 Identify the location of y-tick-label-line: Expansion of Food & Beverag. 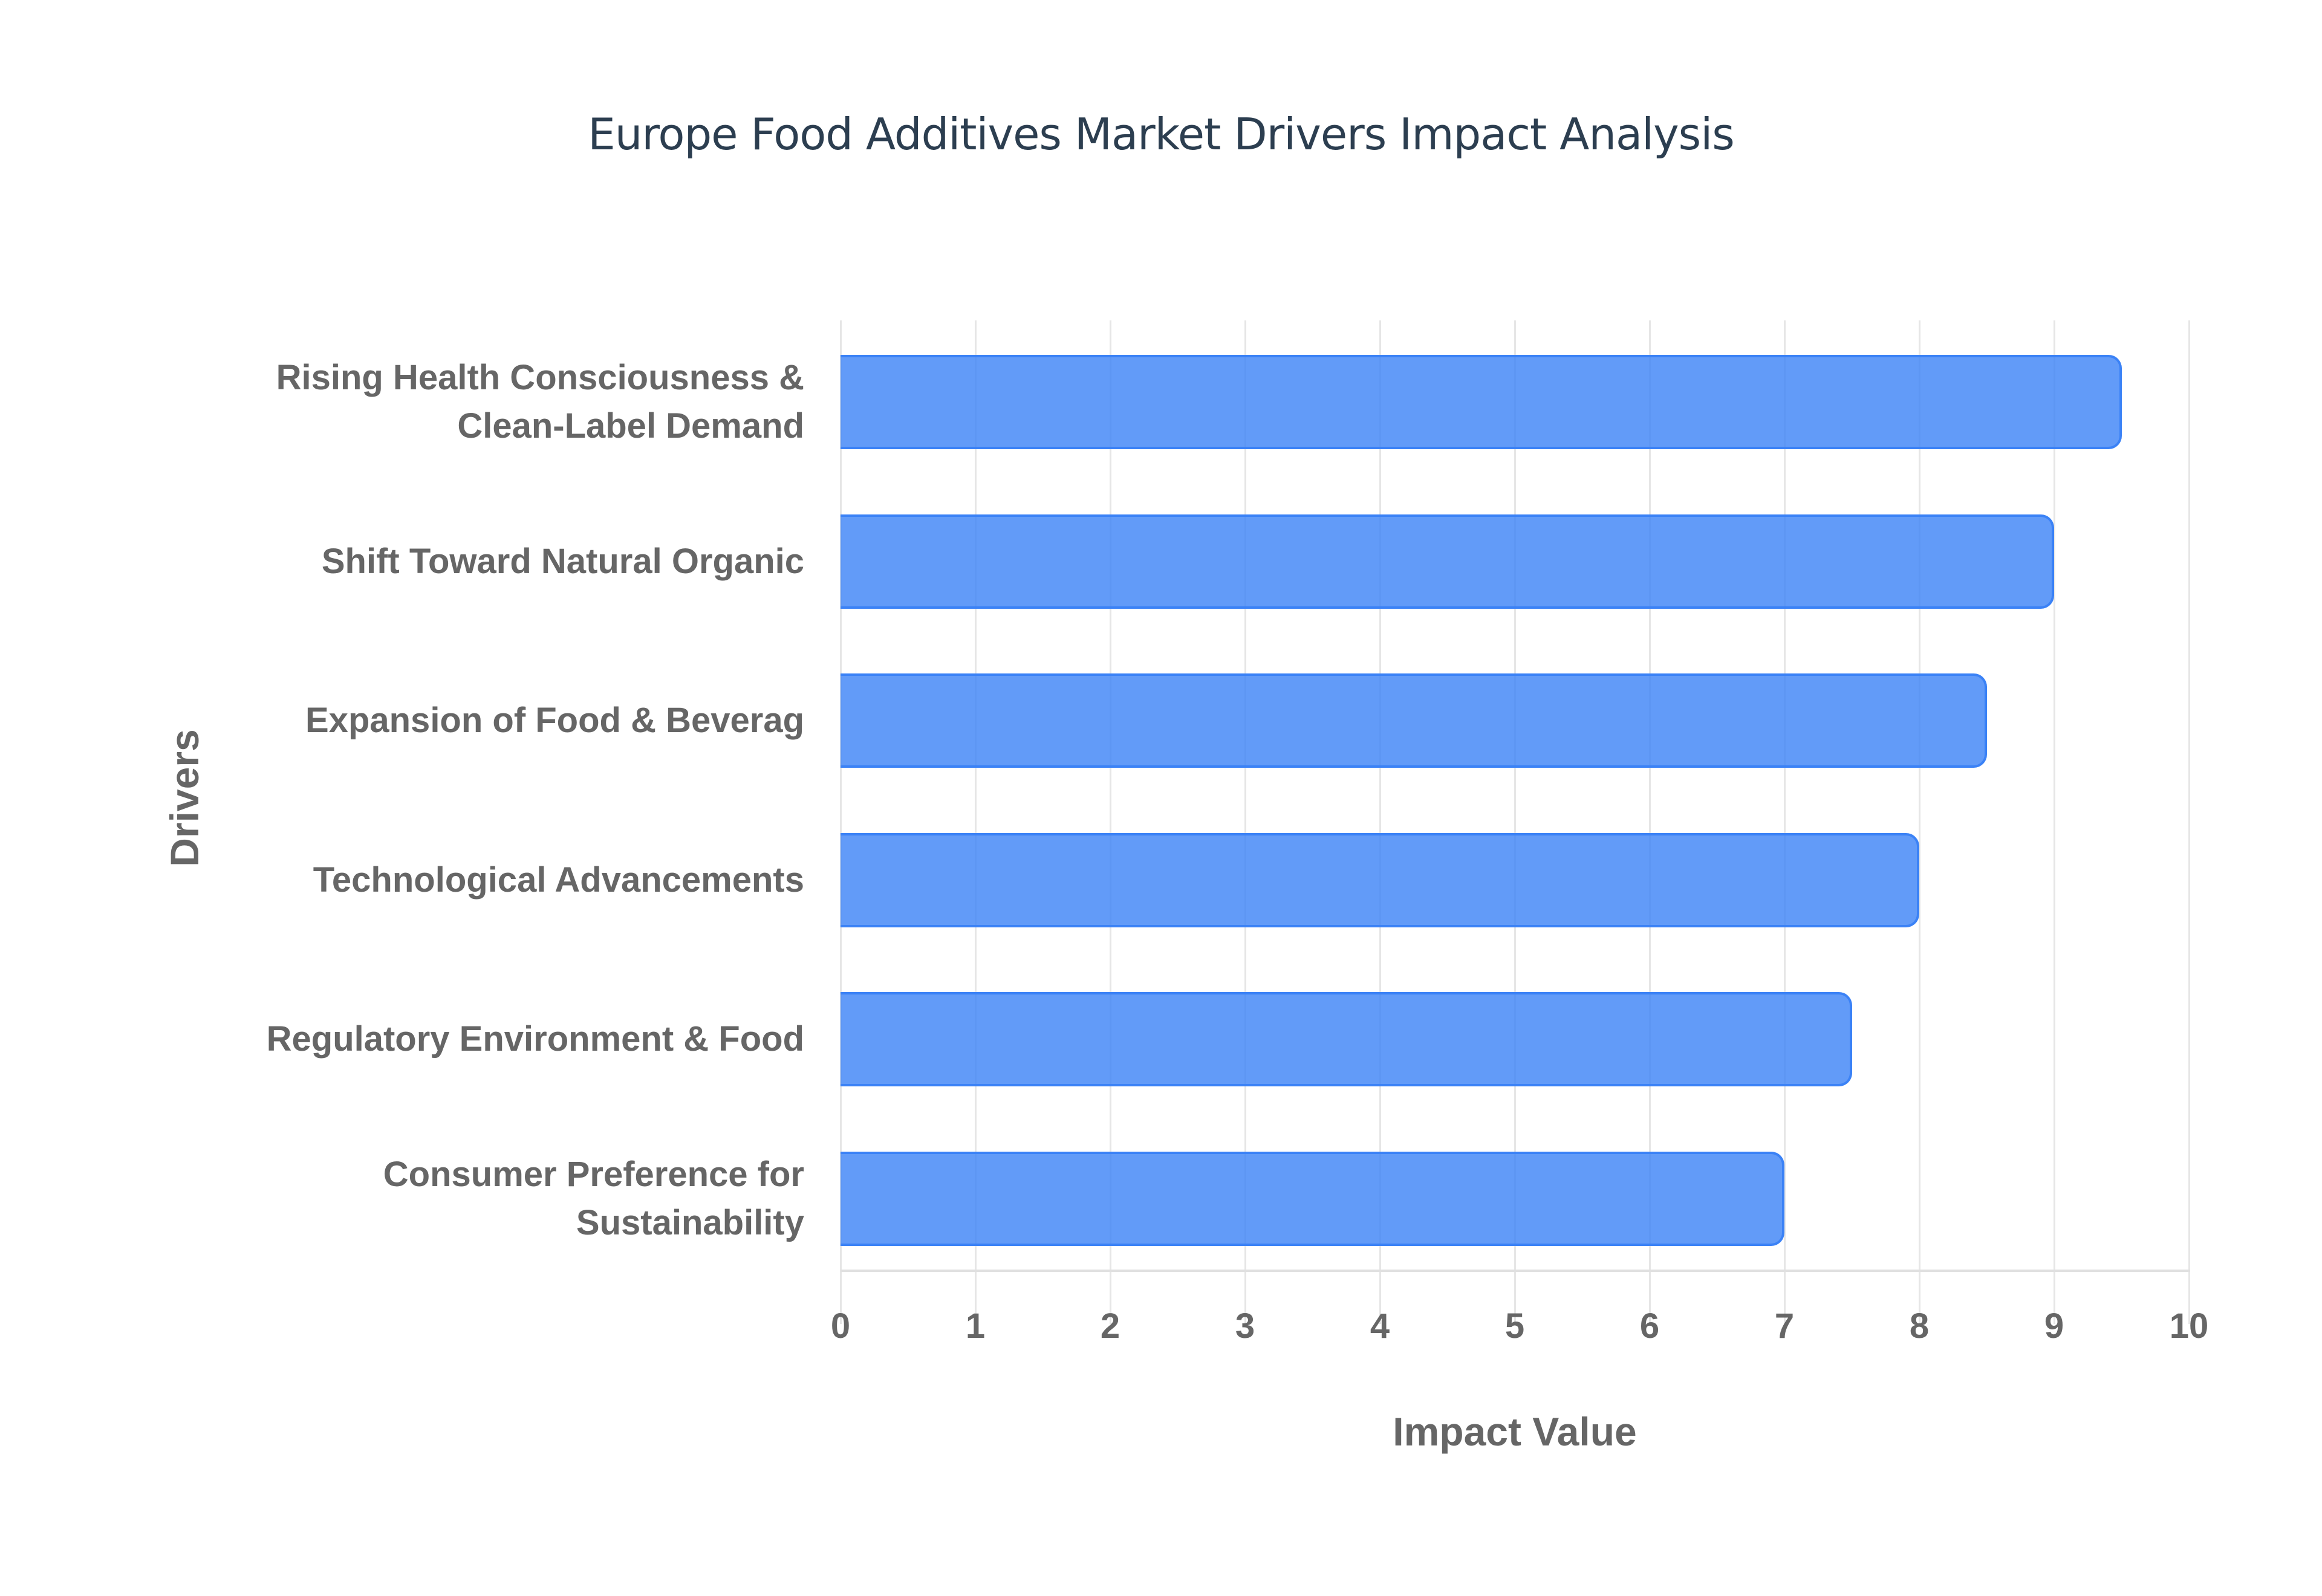
(554, 720).